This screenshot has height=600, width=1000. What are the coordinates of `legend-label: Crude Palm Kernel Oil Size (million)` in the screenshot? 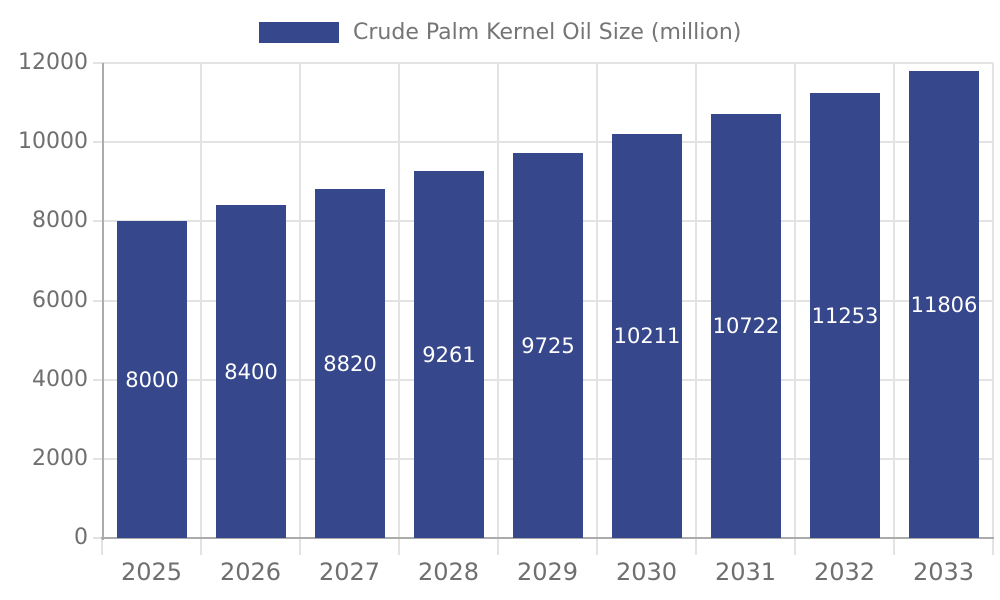 It's located at (547, 32).